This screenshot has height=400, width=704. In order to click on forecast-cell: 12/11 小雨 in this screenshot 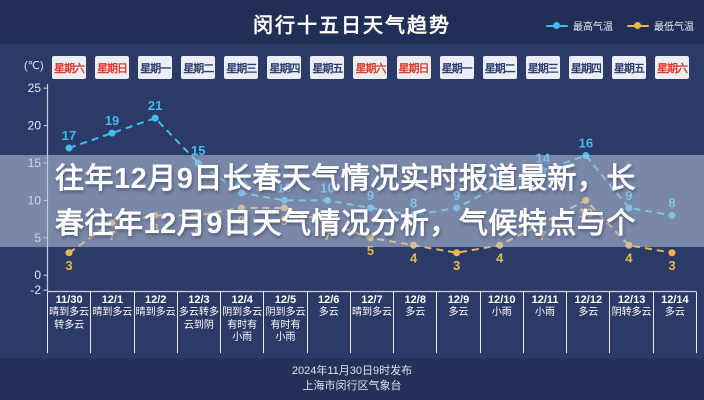, I will do `click(544, 322)`.